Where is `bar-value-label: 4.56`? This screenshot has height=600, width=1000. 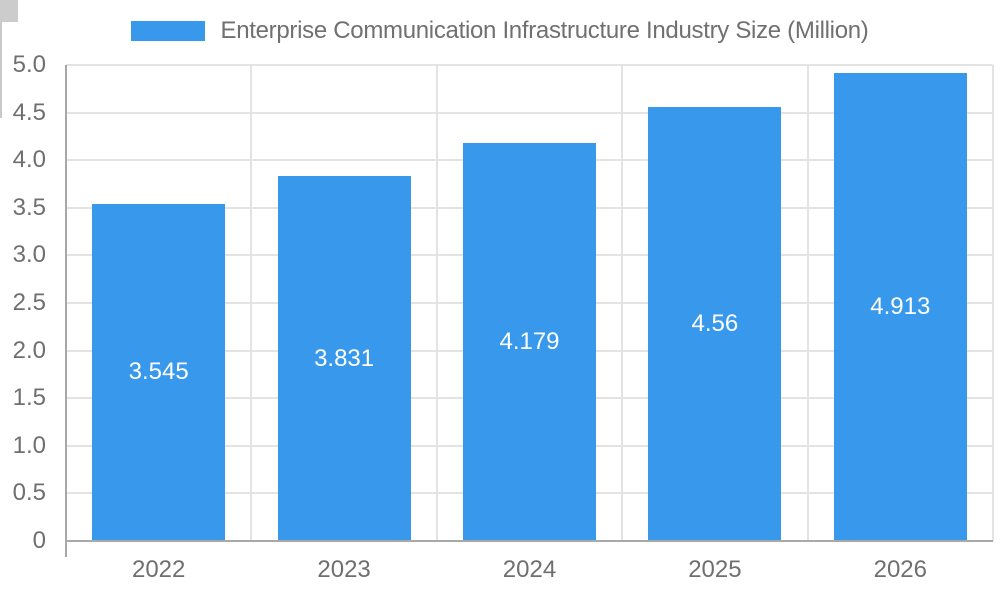 bar-value-label: 4.56 is located at coordinates (715, 323).